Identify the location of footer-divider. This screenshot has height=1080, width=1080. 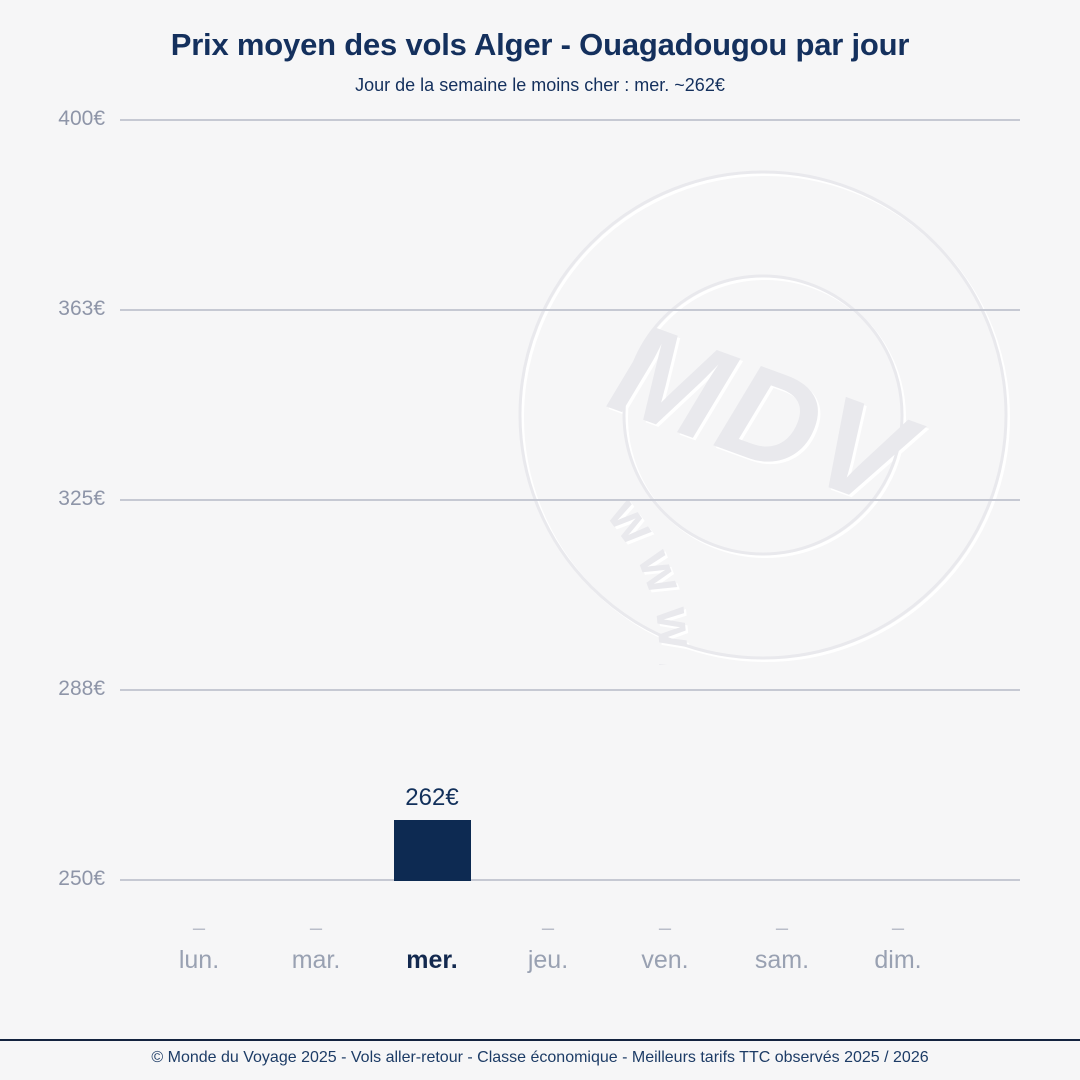
(540, 1040).